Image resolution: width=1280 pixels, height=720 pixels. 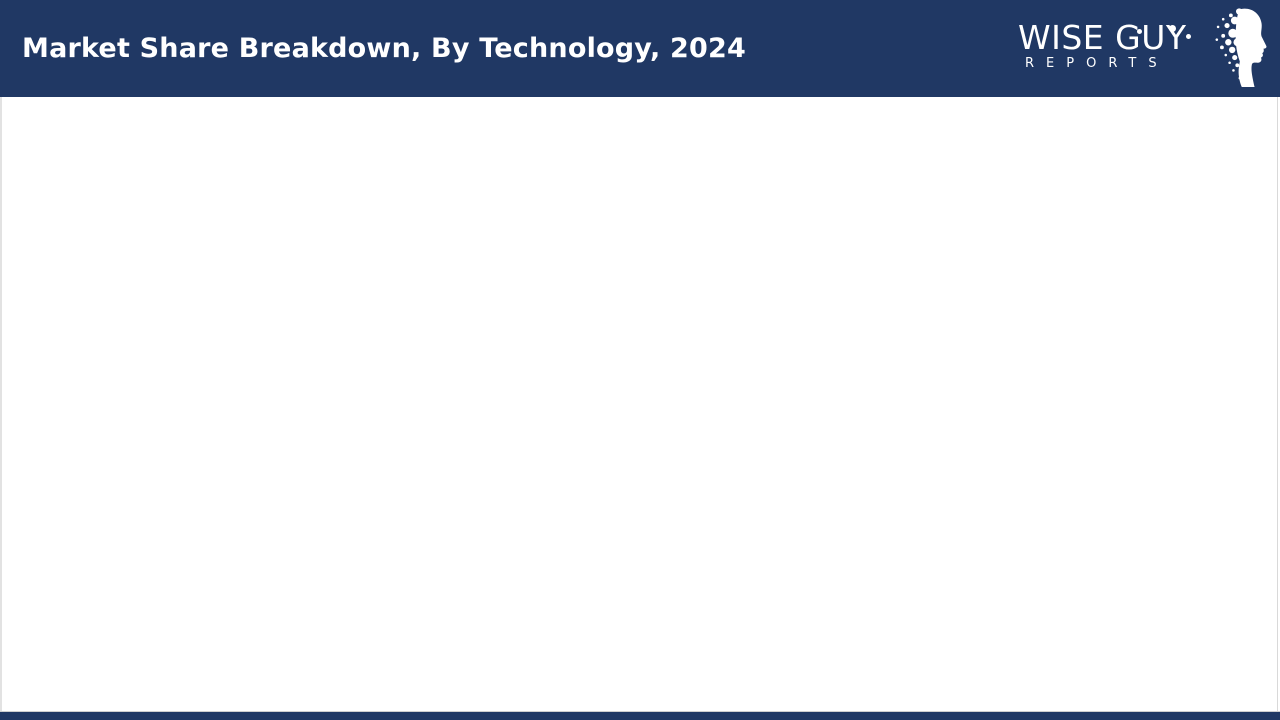 I want to click on wiseguy-logo: WISE GUY REPORTS, so click(x=1143, y=49).